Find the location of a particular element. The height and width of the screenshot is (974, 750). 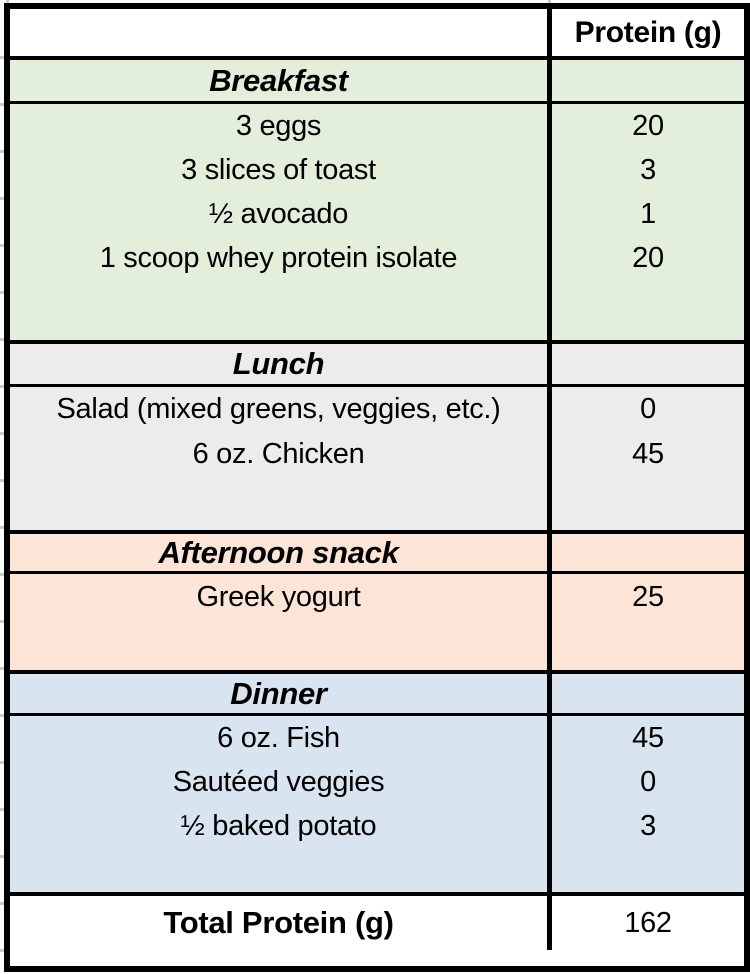

section-name-cell: Dinner is located at coordinates (278, 693).